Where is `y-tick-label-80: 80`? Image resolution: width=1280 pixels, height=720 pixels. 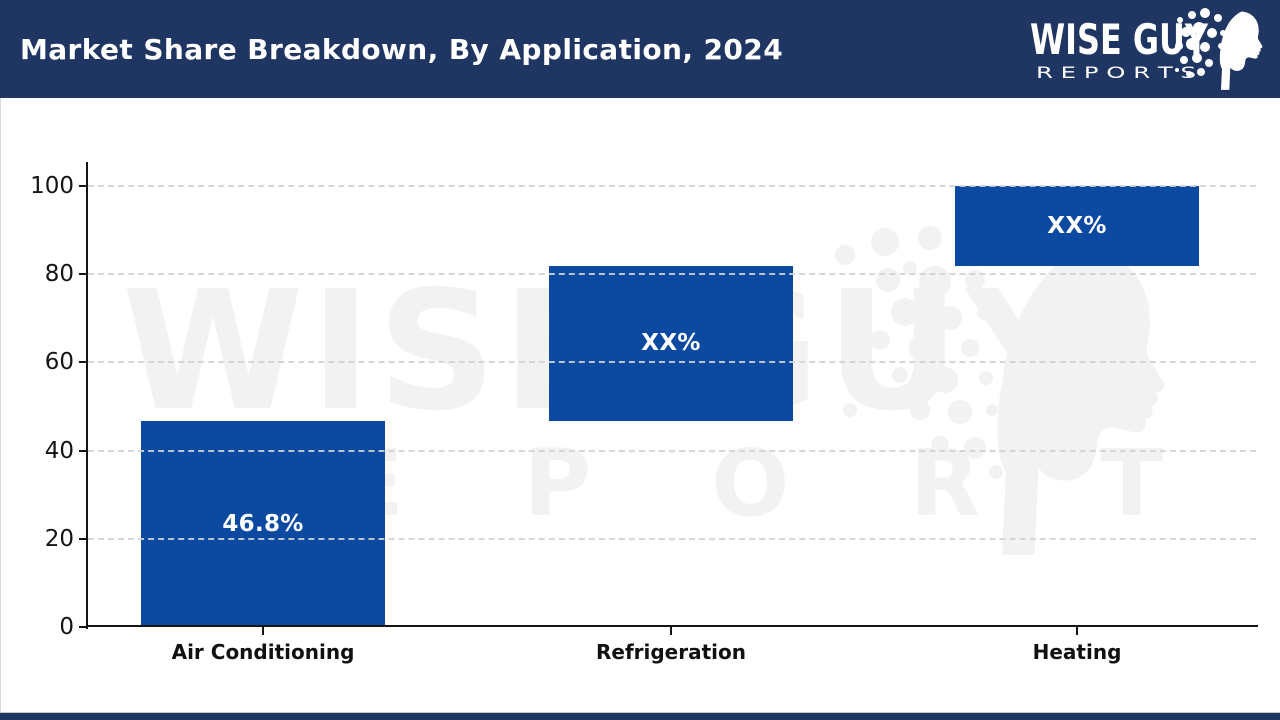 y-tick-label-80: 80 is located at coordinates (59, 274).